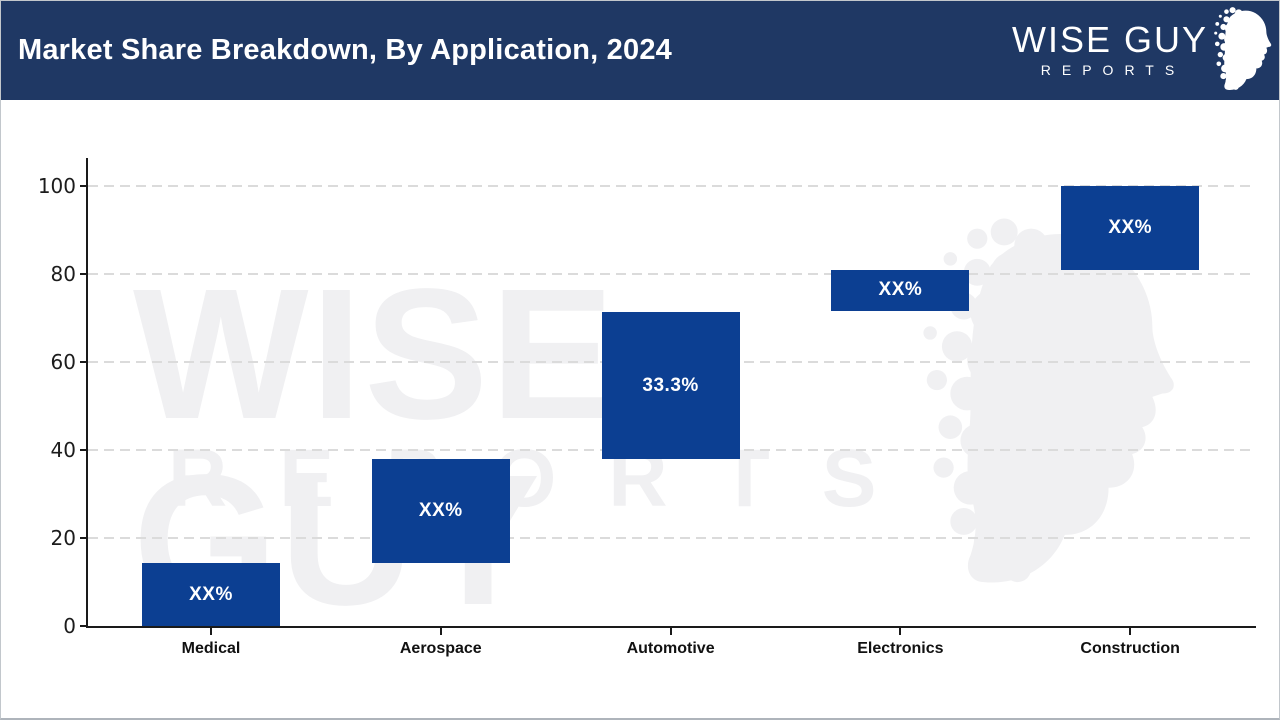 Image resolution: width=1280 pixels, height=720 pixels. I want to click on x-tick-label: Aerospace, so click(440, 648).